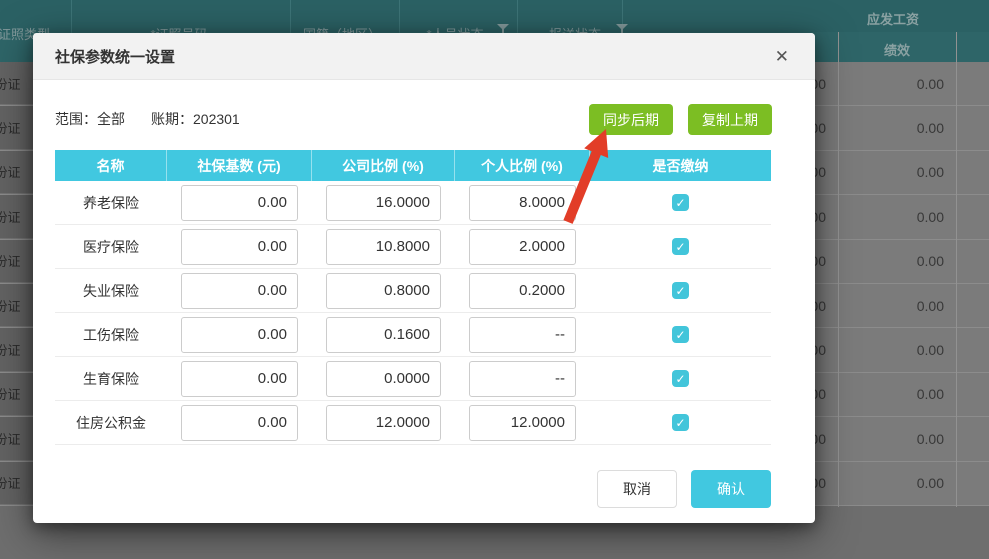 This screenshot has width=989, height=559. Describe the element at coordinates (637, 489) in the screenshot. I see `cancel-button: 取消` at that location.